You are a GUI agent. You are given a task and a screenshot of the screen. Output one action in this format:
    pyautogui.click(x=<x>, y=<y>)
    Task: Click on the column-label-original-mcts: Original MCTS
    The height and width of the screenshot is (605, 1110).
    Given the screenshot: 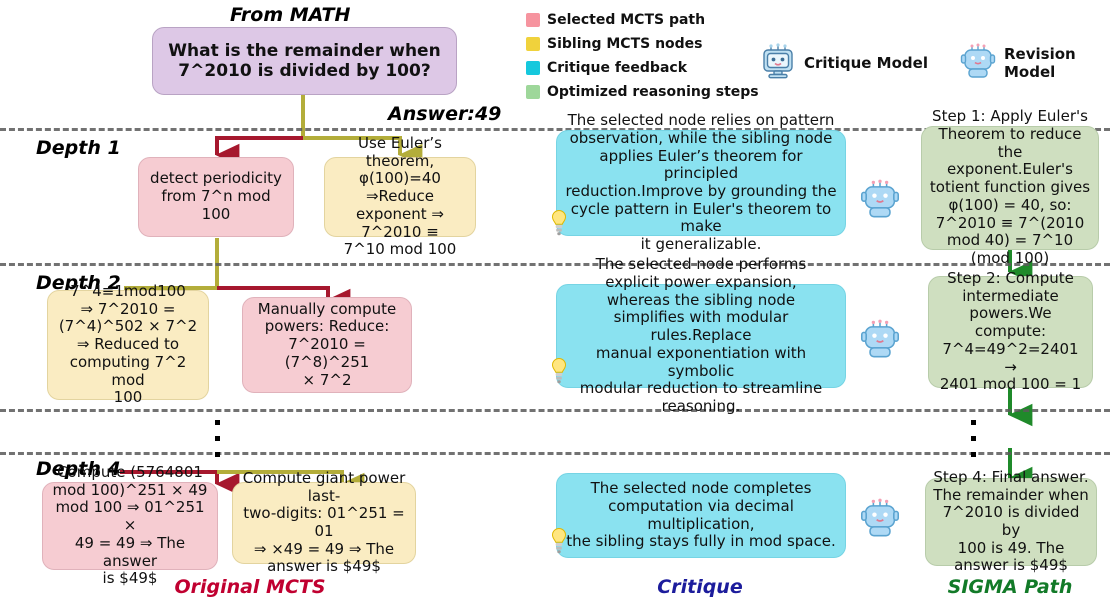 What is the action you would take?
    pyautogui.click(x=250, y=587)
    